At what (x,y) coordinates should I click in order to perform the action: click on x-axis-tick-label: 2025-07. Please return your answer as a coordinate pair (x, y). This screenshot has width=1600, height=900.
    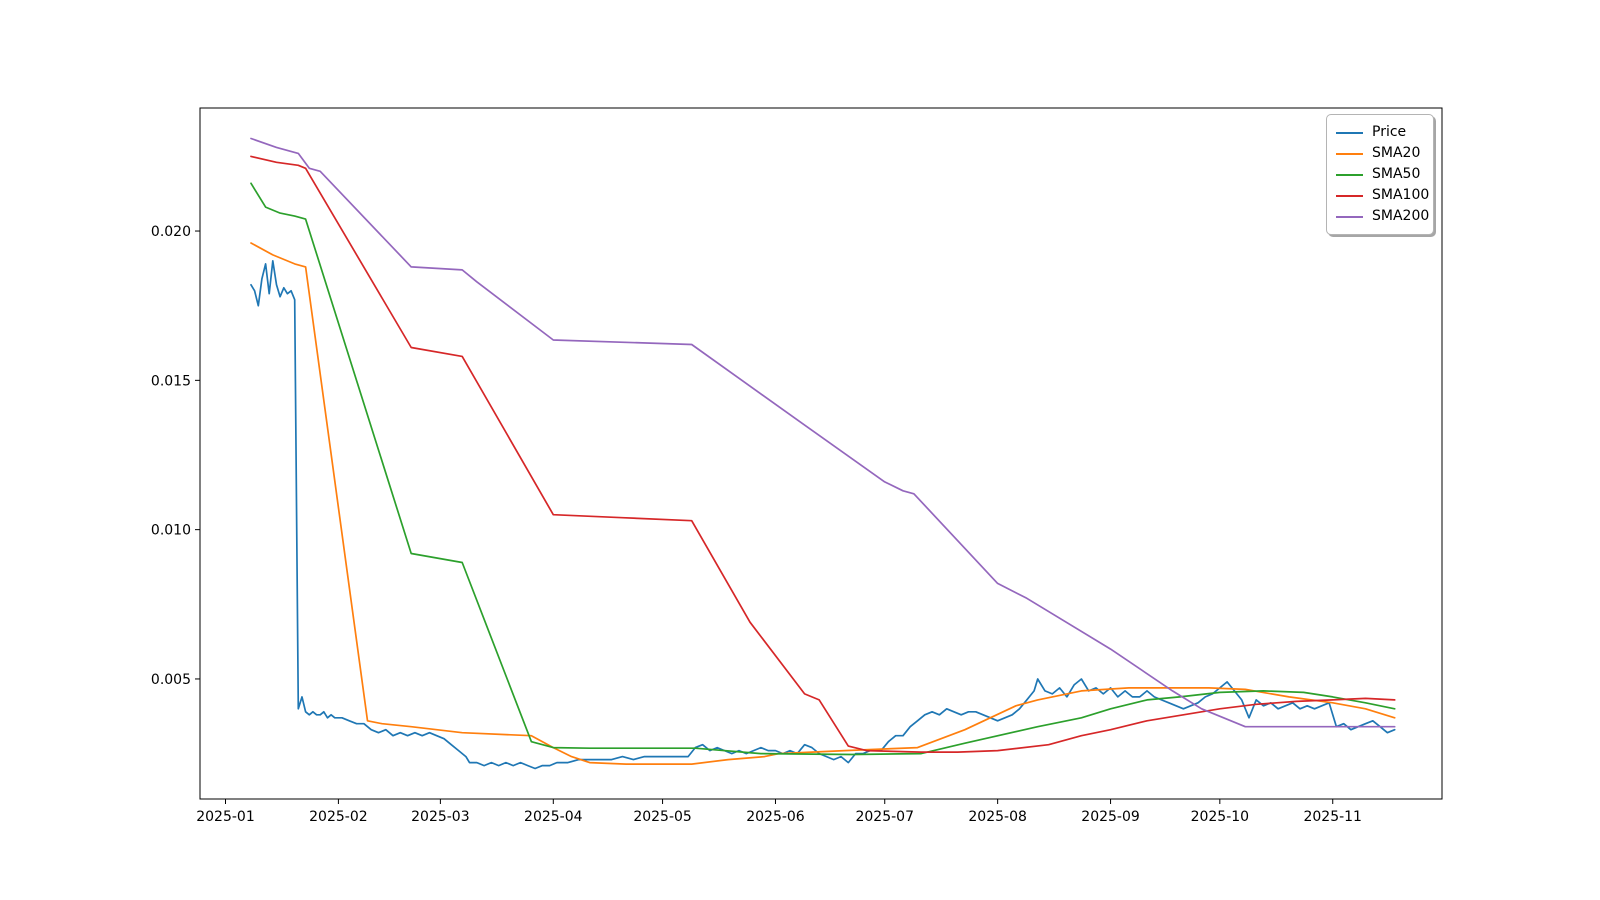
    Looking at the image, I should click on (884, 817).